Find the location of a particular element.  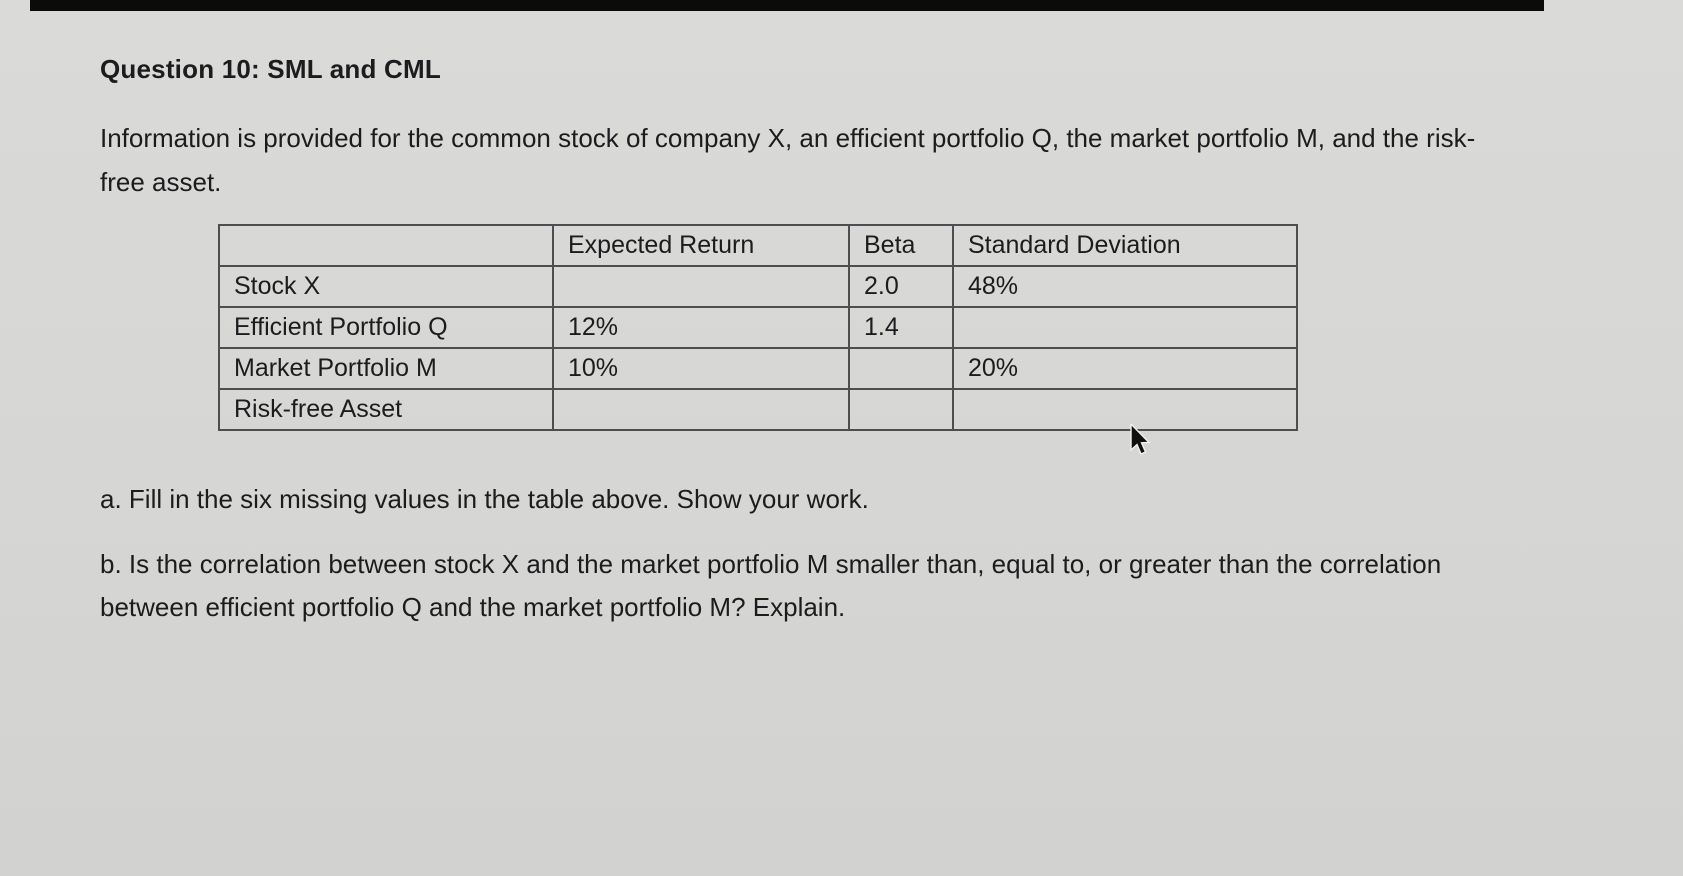

cell-market-m-expected-return: 10% is located at coordinates (701, 368).